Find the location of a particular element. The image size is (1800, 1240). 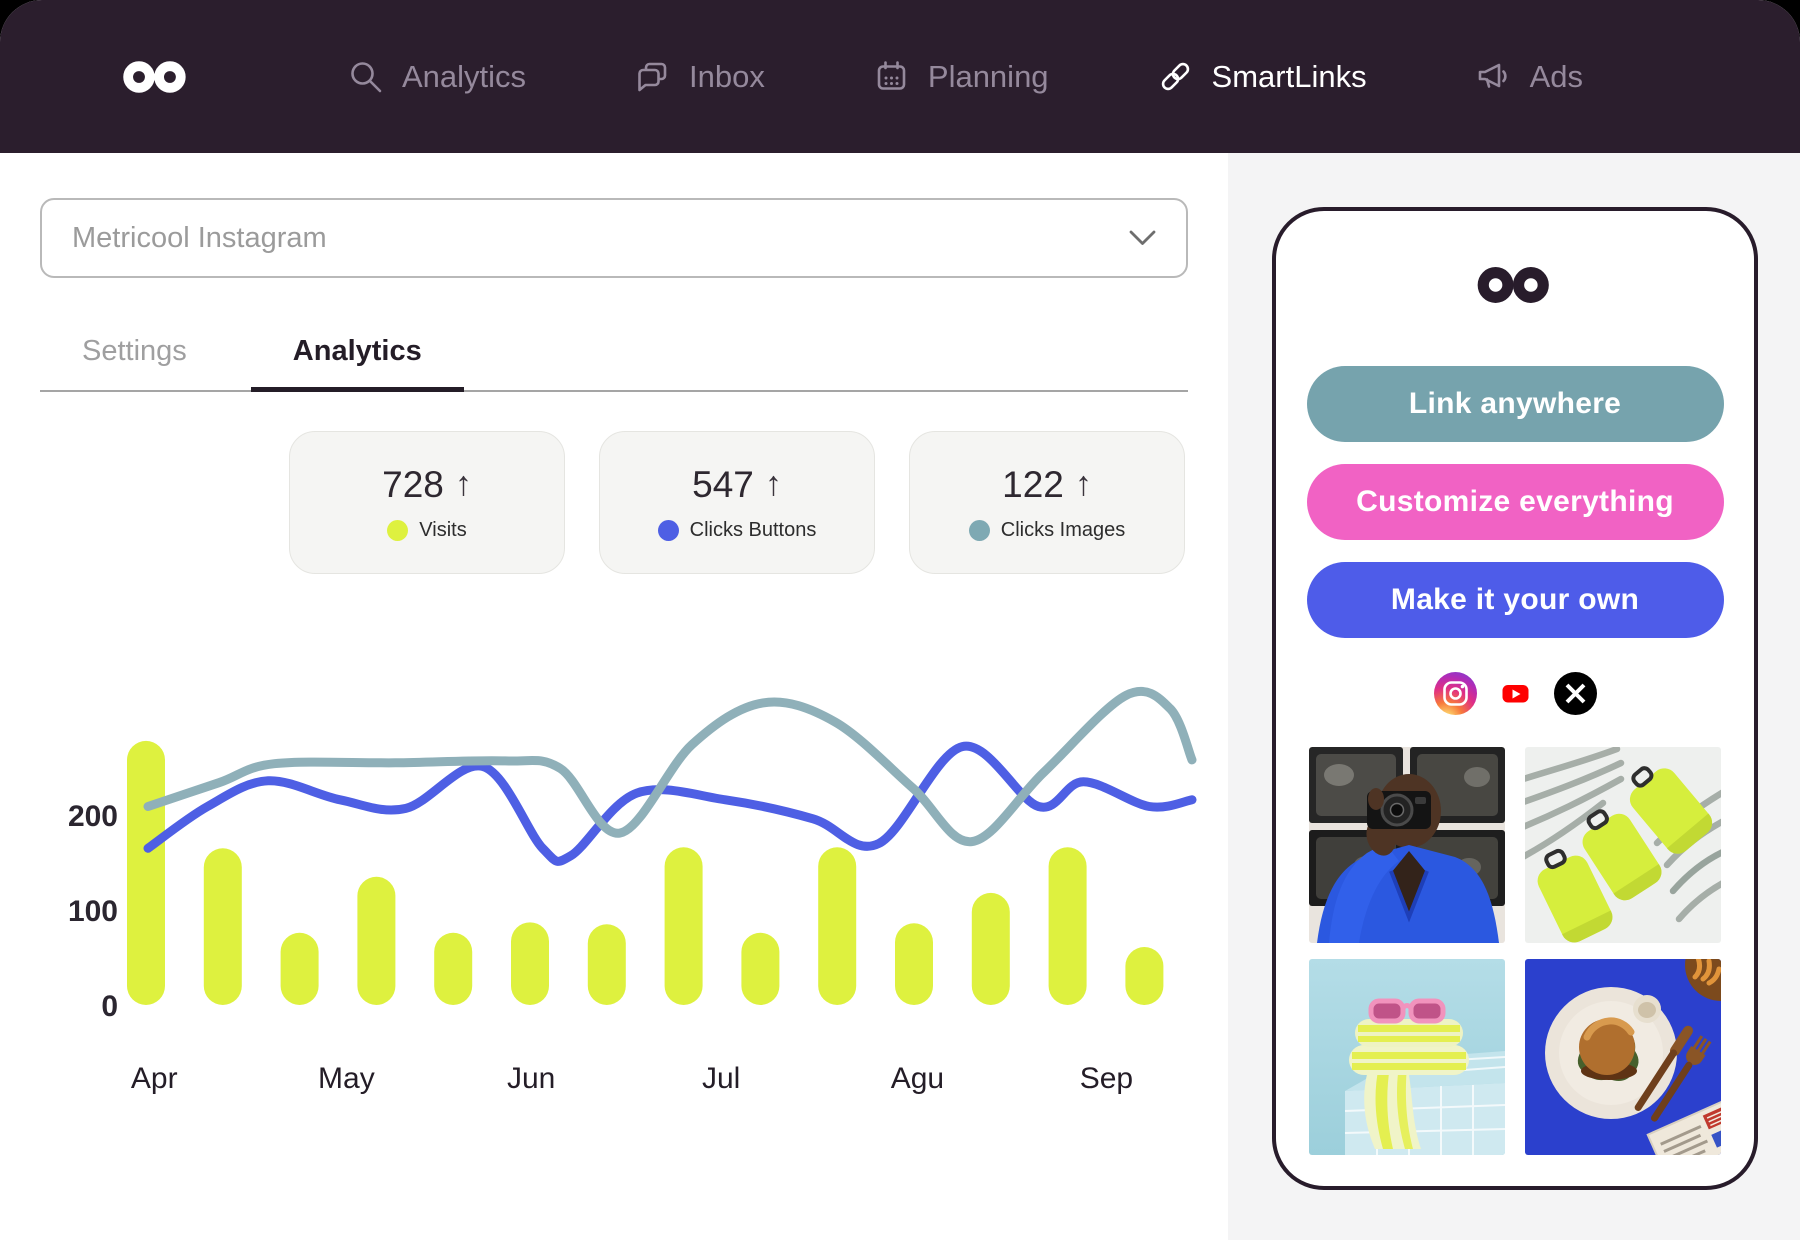

stat-label-row: Visits is located at coordinates (427, 530).